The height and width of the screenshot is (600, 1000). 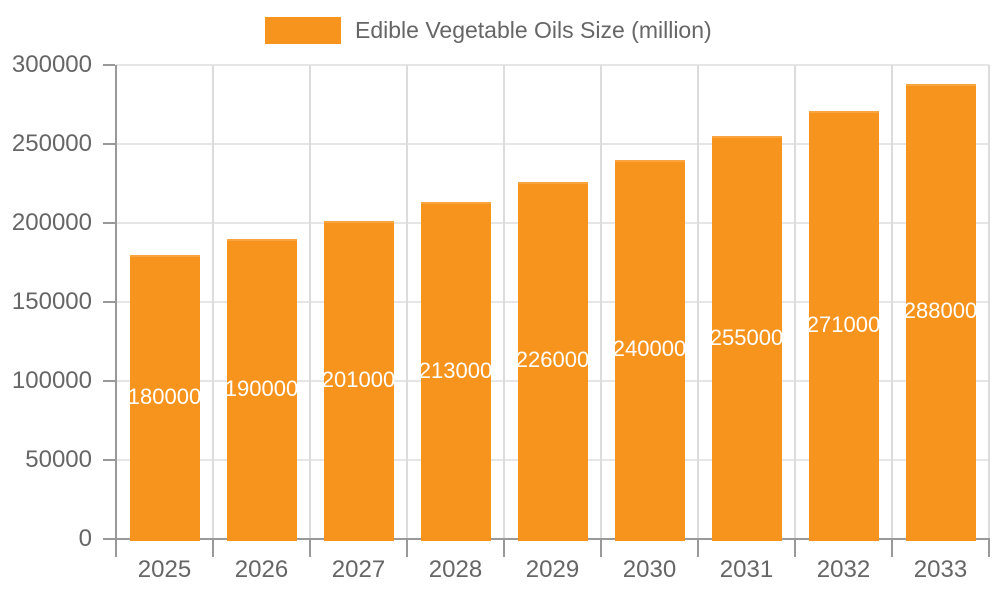 I want to click on y-tick-label: 200000, so click(x=51, y=222).